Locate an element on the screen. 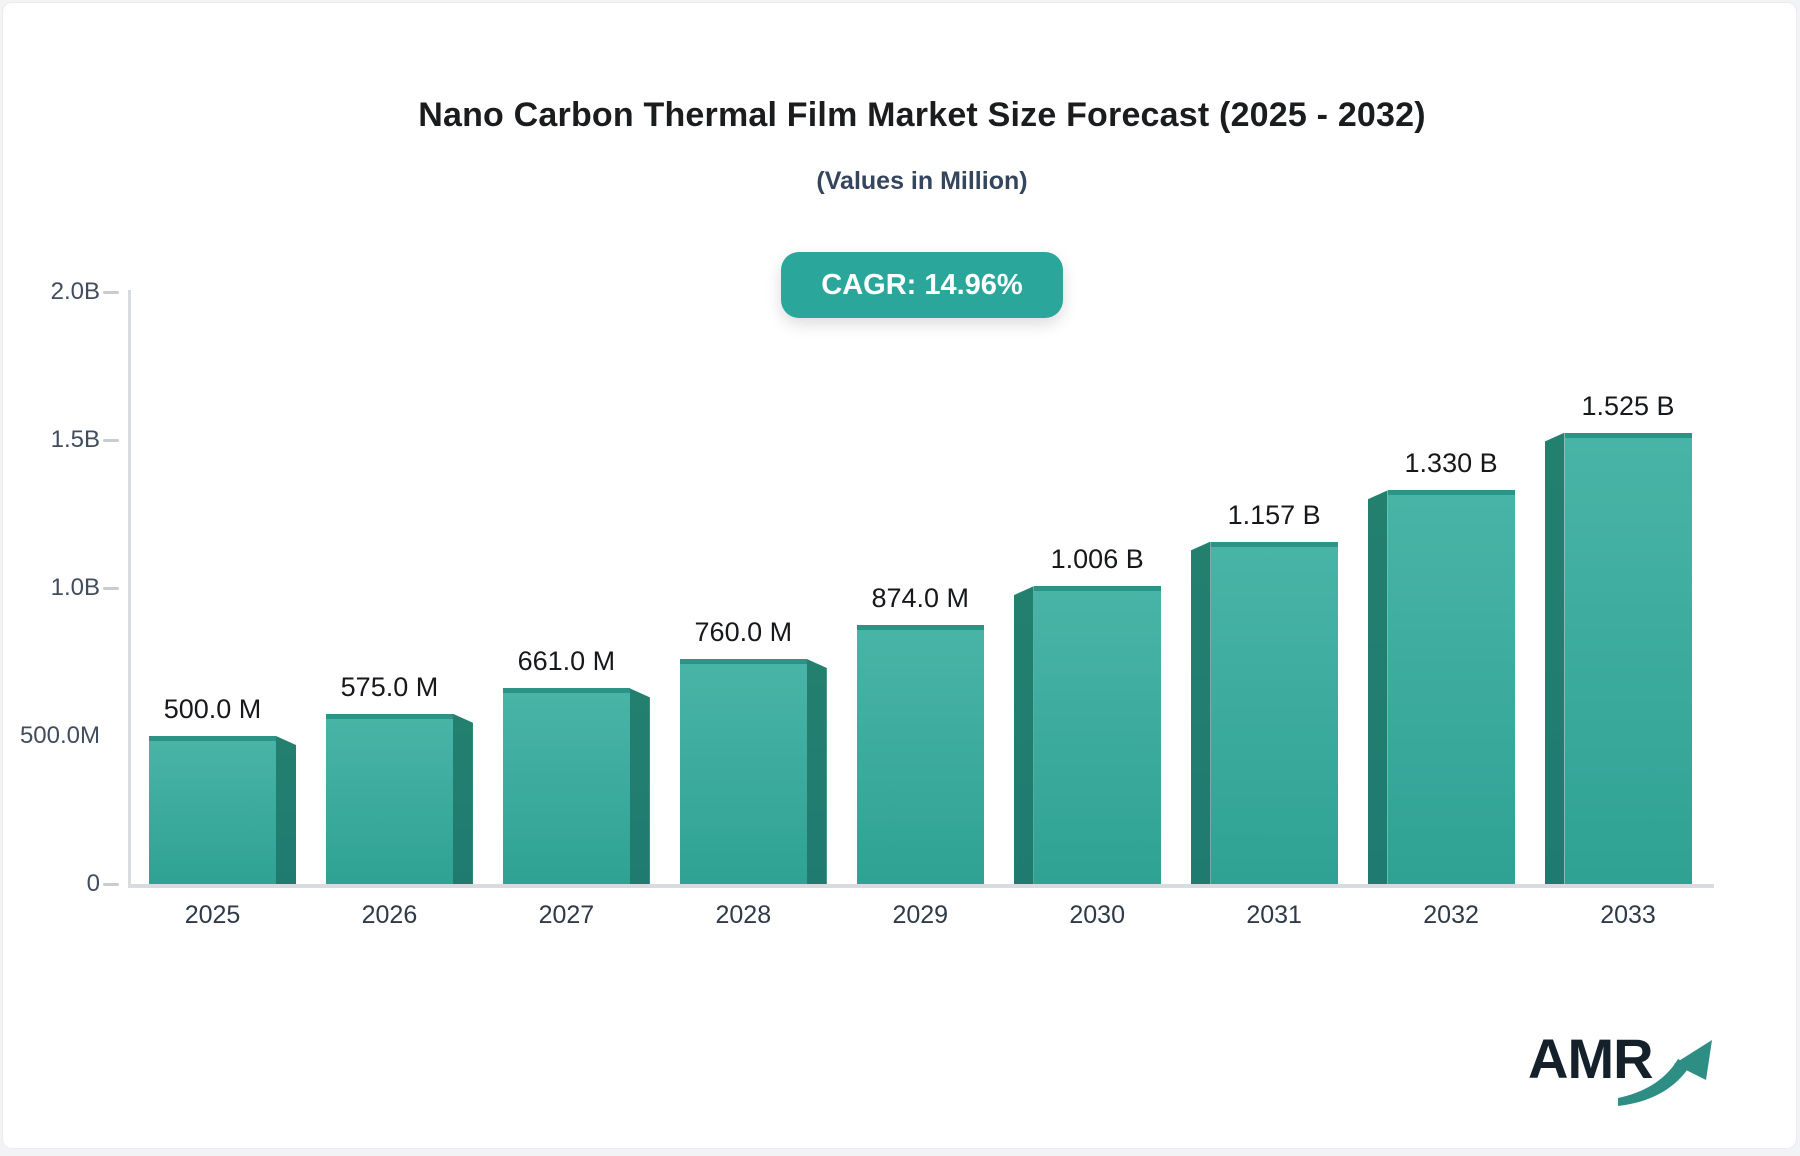 This screenshot has height=1156, width=1800. x-axis-label-2033: 2033 is located at coordinates (1628, 915).